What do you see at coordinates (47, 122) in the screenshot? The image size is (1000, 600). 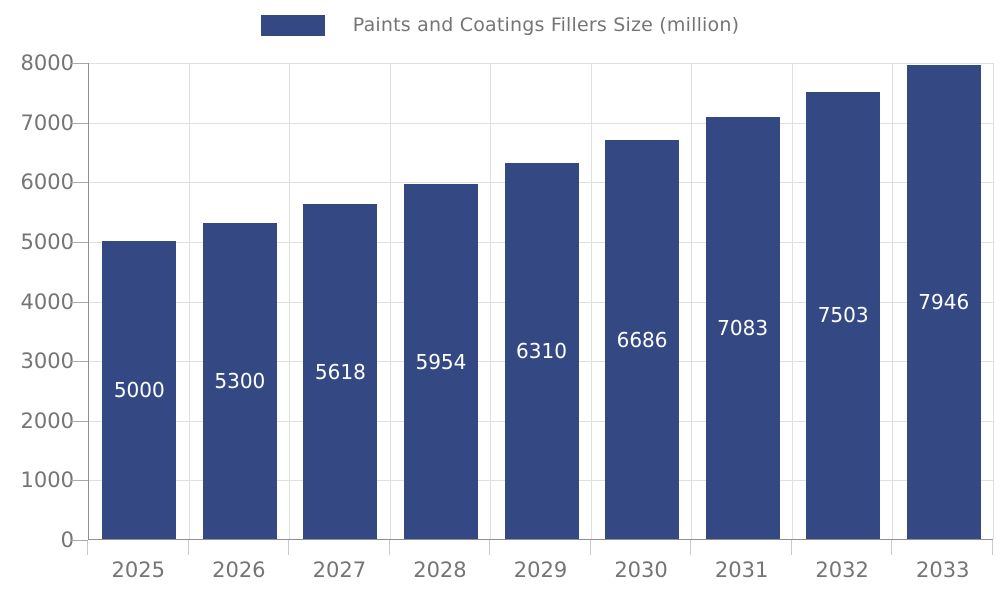 I see `y-tick-label: 7000` at bounding box center [47, 122].